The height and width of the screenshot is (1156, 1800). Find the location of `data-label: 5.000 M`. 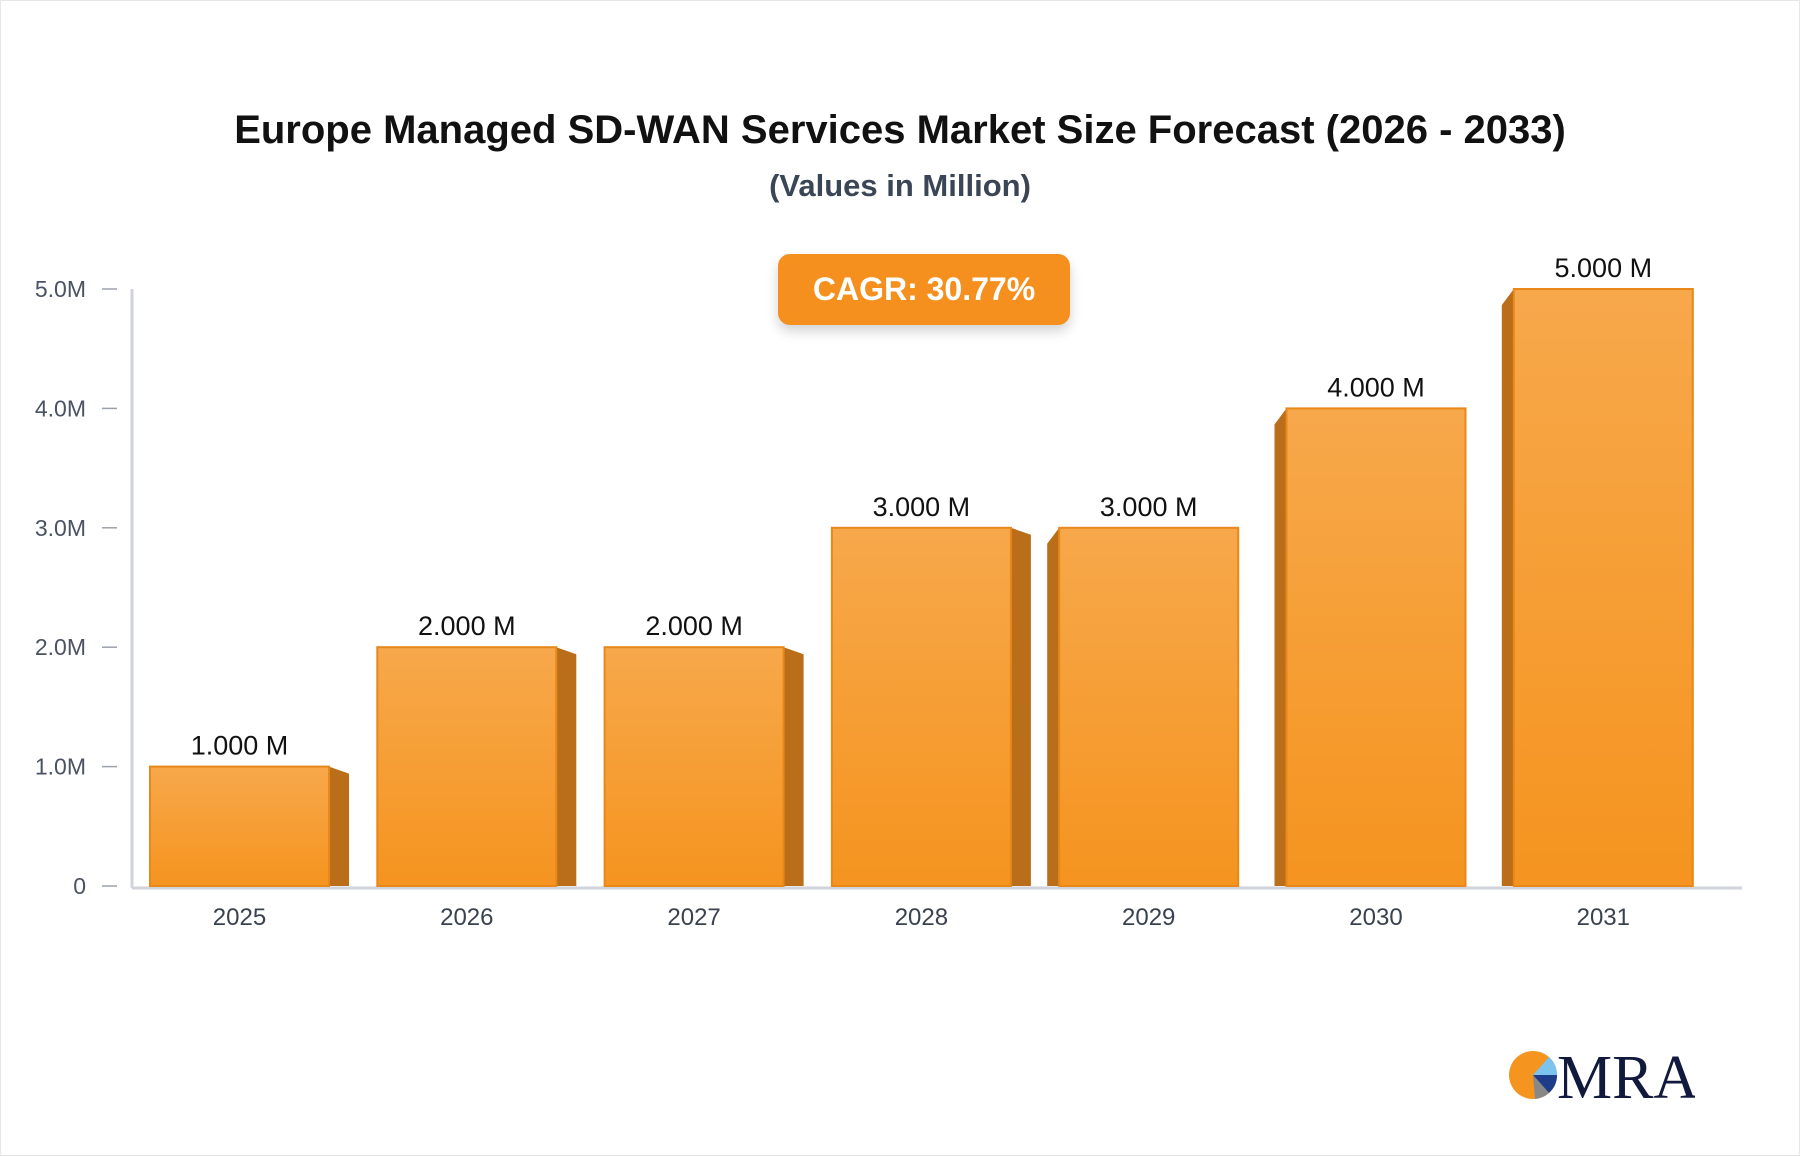

data-label: 5.000 M is located at coordinates (1604, 268).